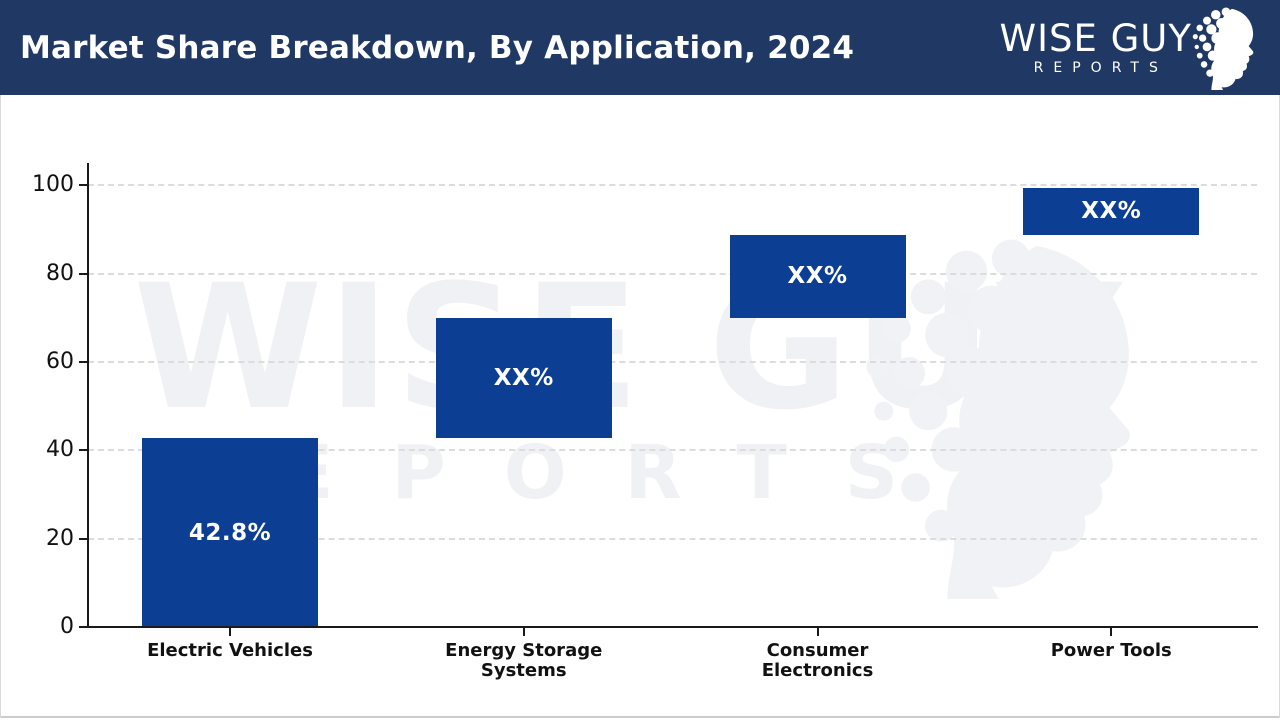 The height and width of the screenshot is (720, 1280). I want to click on y-tick-label: 100, so click(53, 185).